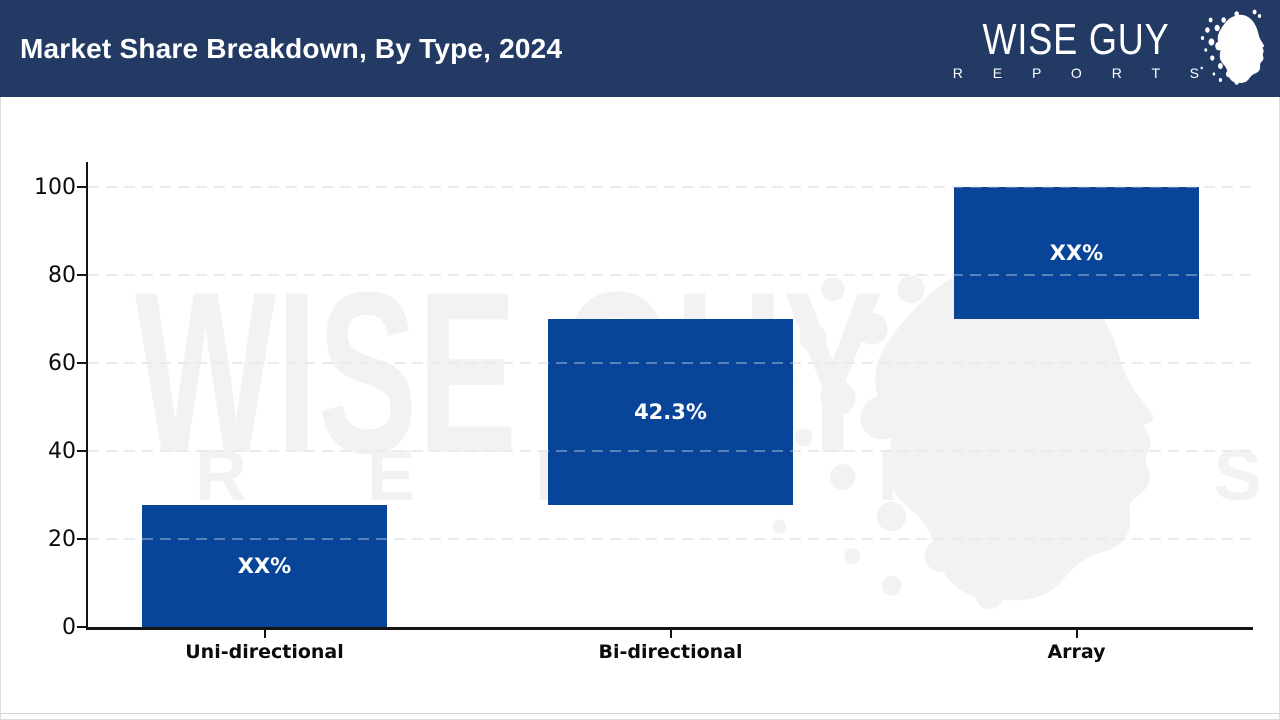 Image resolution: width=1280 pixels, height=720 pixels. I want to click on x-axis-category-label: Array, so click(1076, 652).